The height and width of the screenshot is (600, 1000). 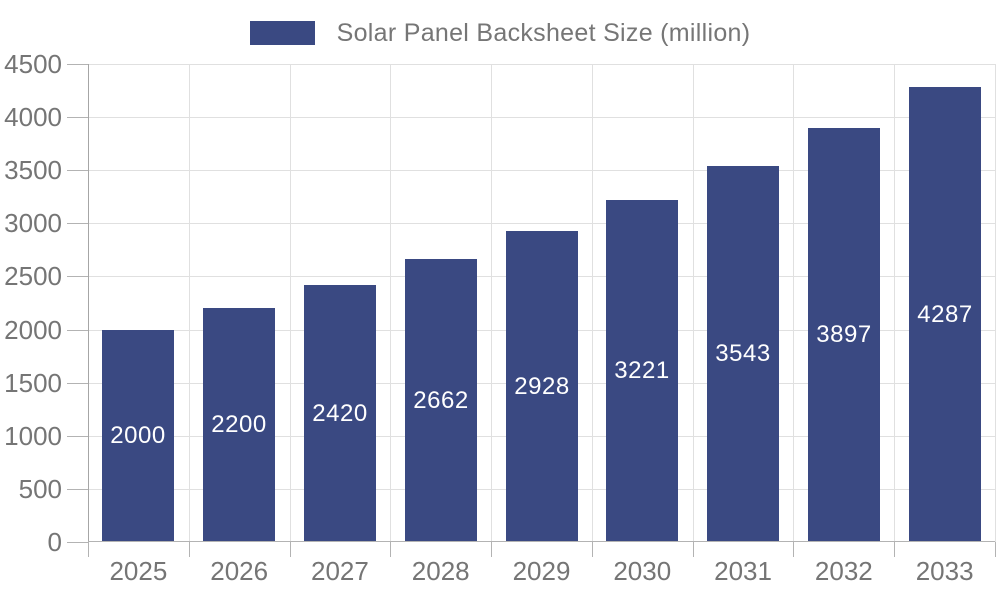 What do you see at coordinates (944, 571) in the screenshot?
I see `x-tick-label: 2033` at bounding box center [944, 571].